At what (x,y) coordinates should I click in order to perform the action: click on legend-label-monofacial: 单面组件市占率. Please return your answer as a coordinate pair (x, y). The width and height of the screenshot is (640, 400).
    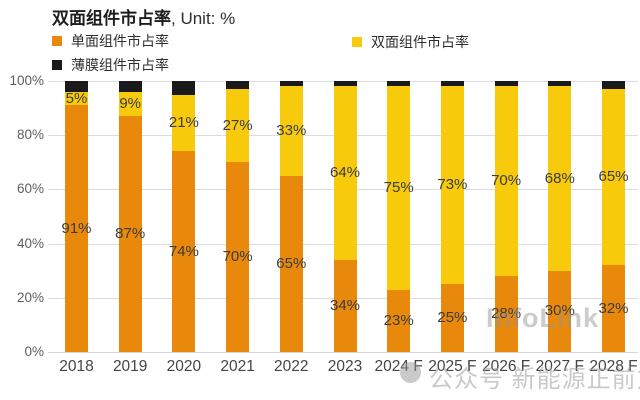
    Looking at the image, I should click on (120, 41).